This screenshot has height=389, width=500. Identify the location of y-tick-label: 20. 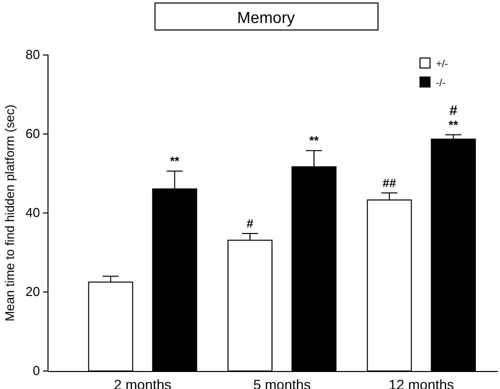
(33, 292).